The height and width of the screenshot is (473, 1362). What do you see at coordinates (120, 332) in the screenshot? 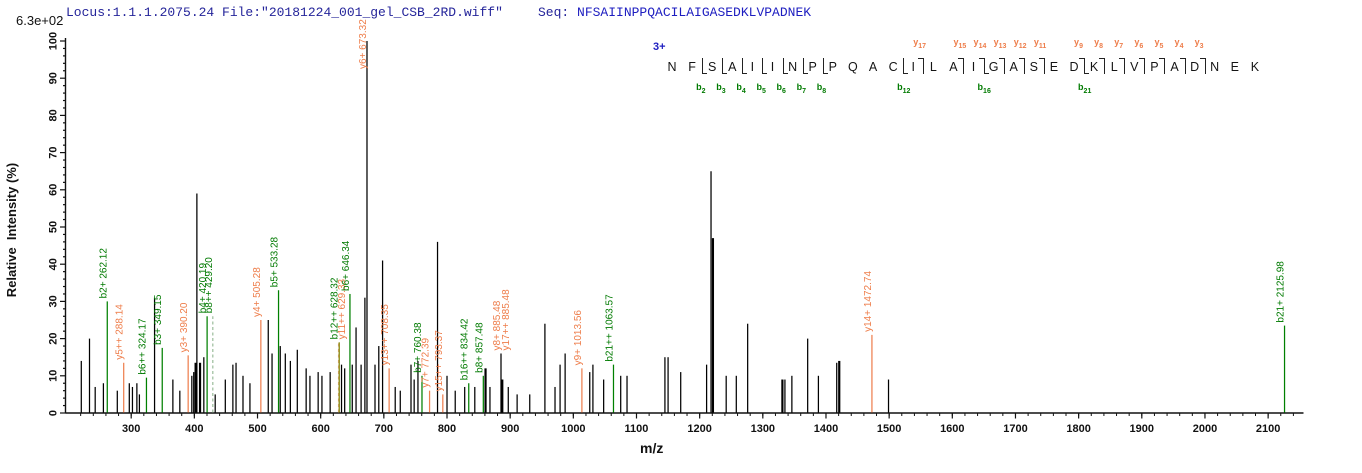
I see `peak-label: y5++ 288.14` at bounding box center [120, 332].